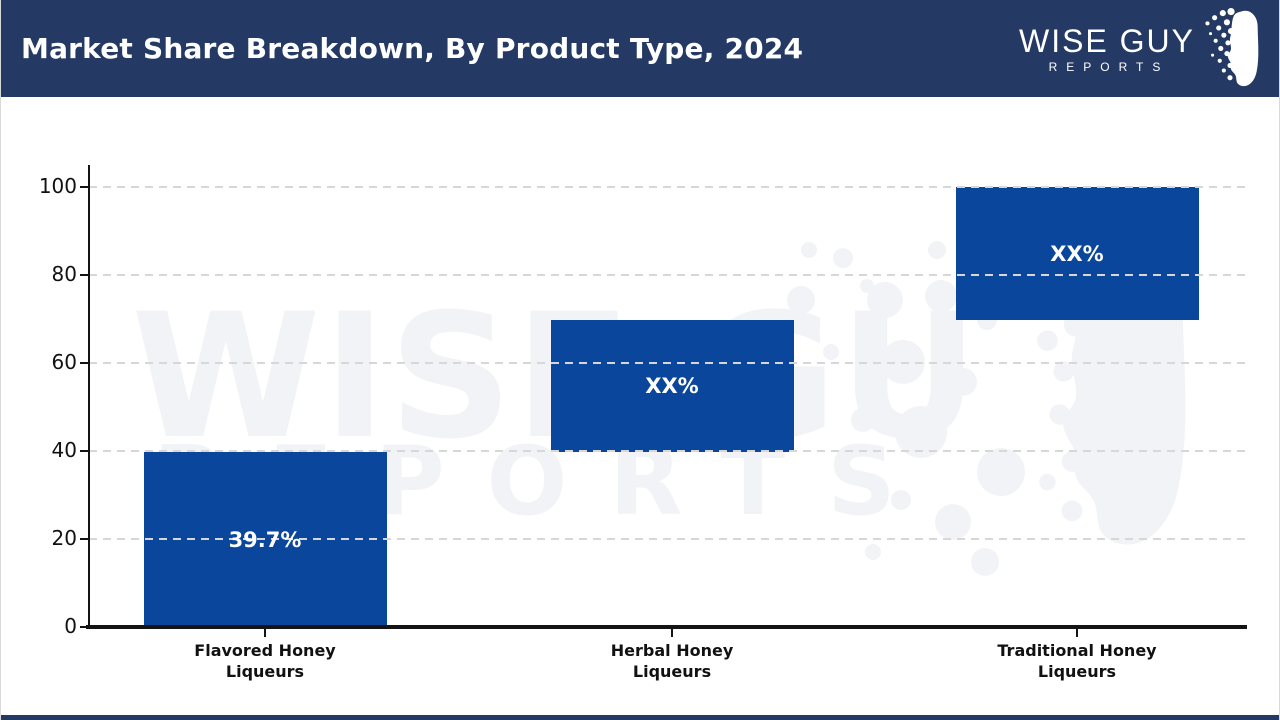  I want to click on logo-text: WISE GUY REPORTS, so click(1107, 49).